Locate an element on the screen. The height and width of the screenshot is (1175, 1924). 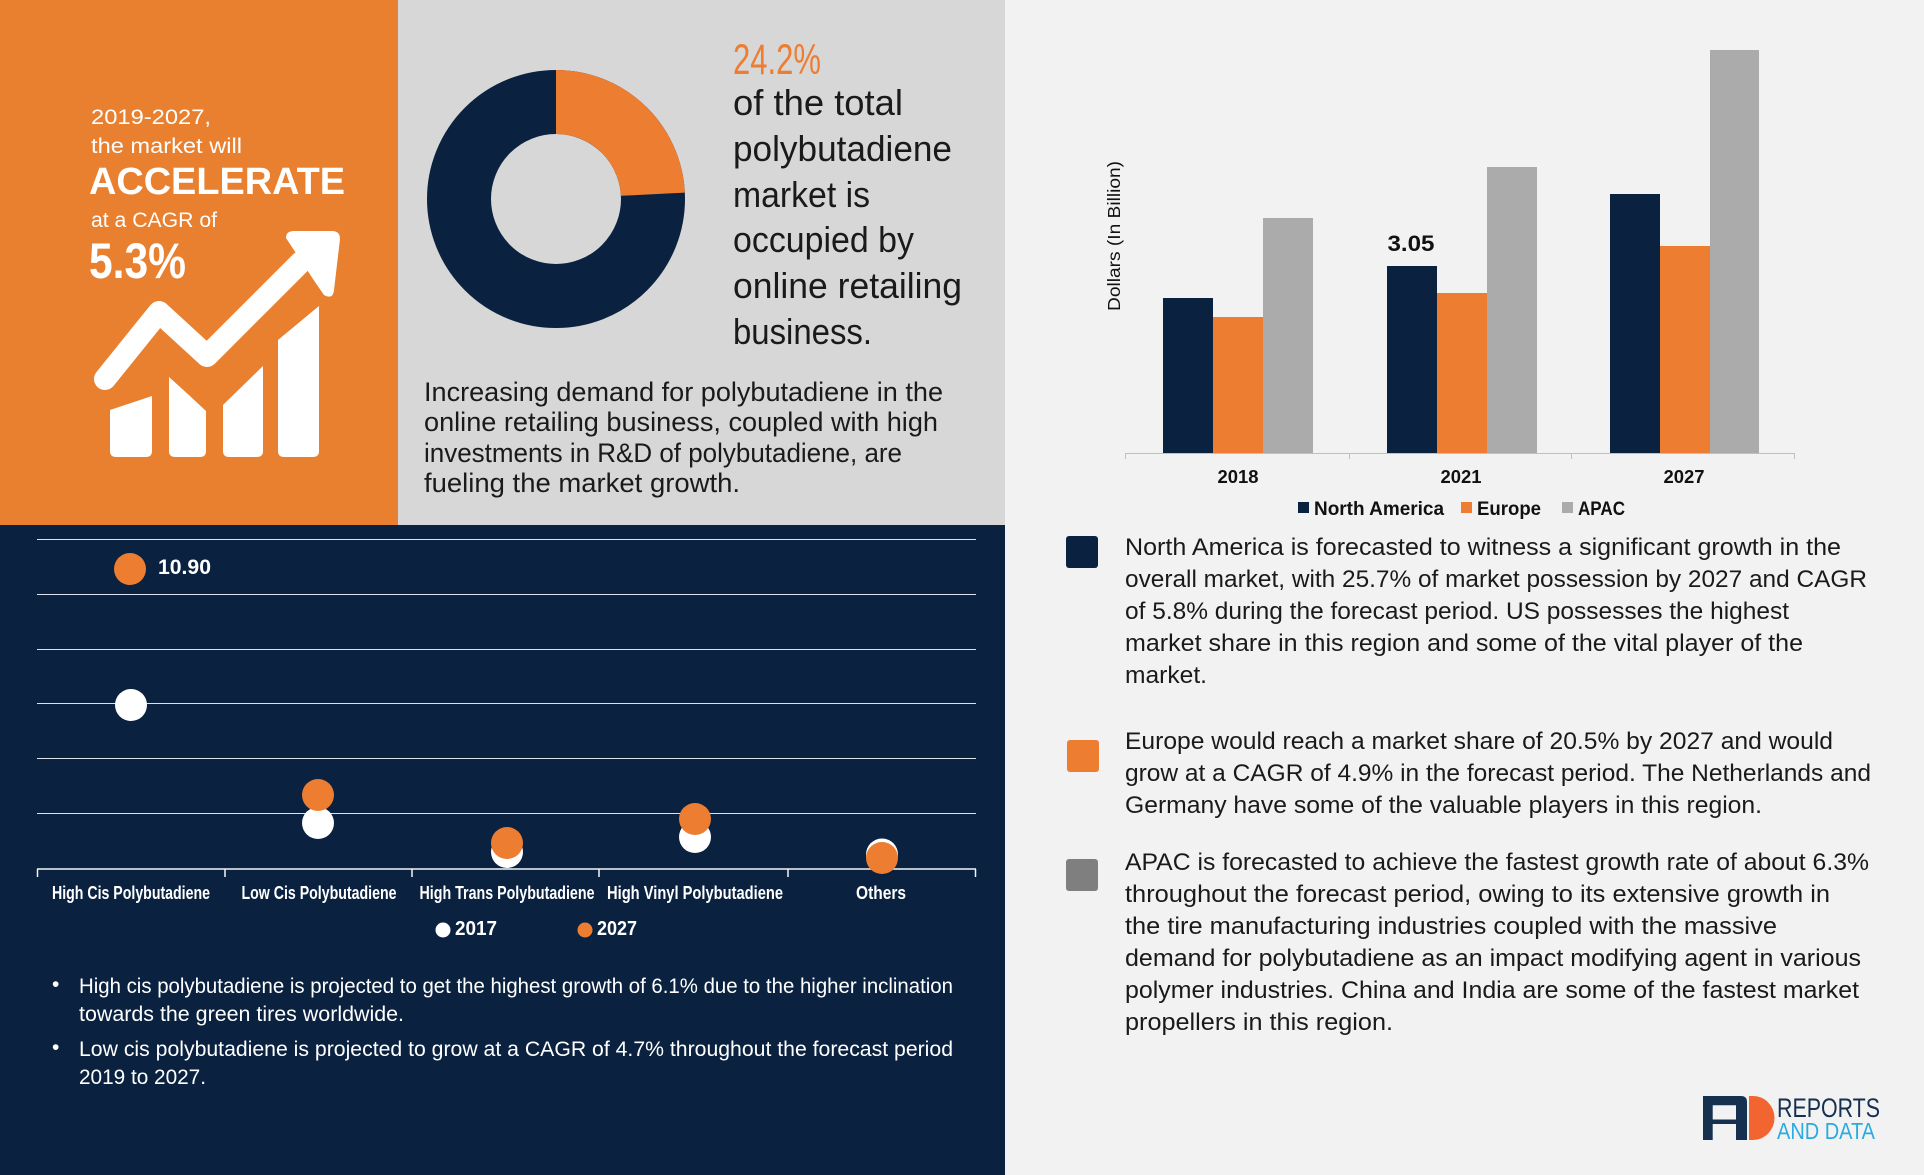
svg-text: REPORTS is located at coordinates (1828, 1109).